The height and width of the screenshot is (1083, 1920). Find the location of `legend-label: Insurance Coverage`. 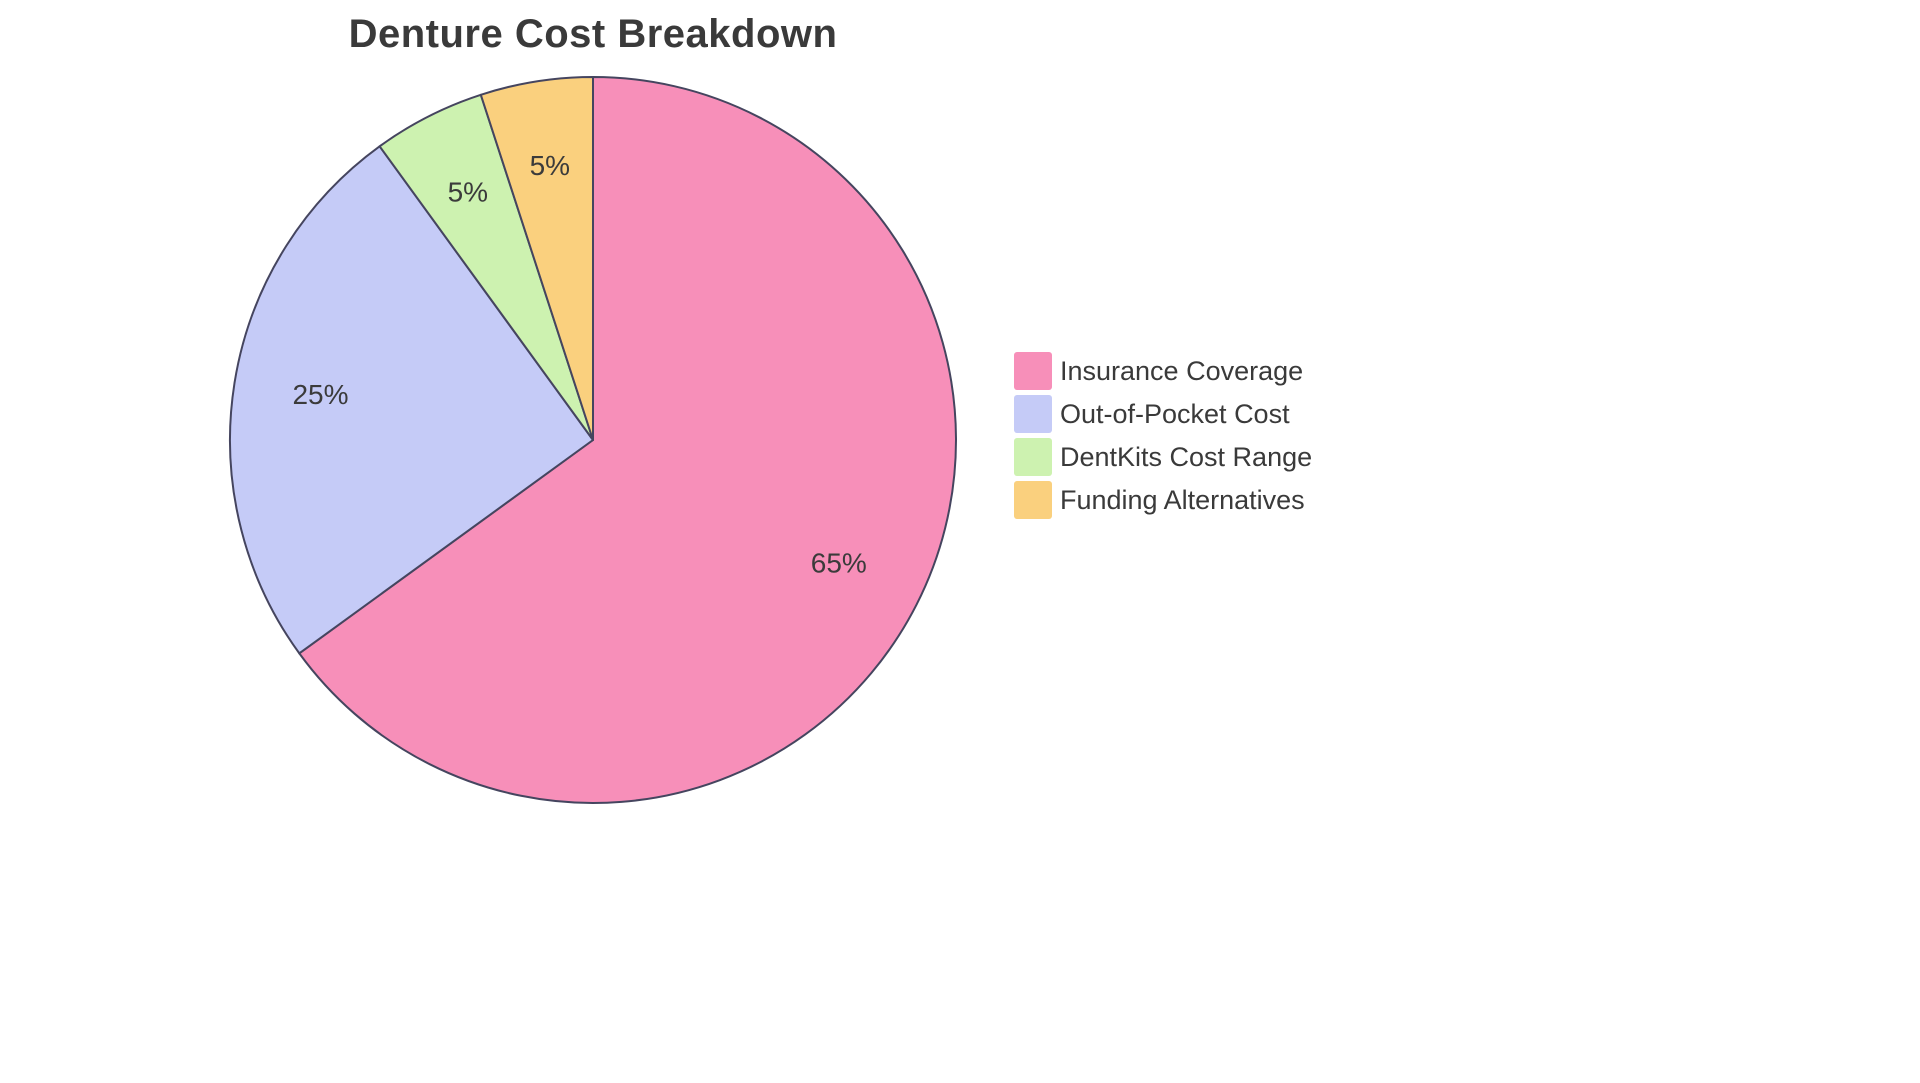

legend-label: Insurance Coverage is located at coordinates (1182, 370).